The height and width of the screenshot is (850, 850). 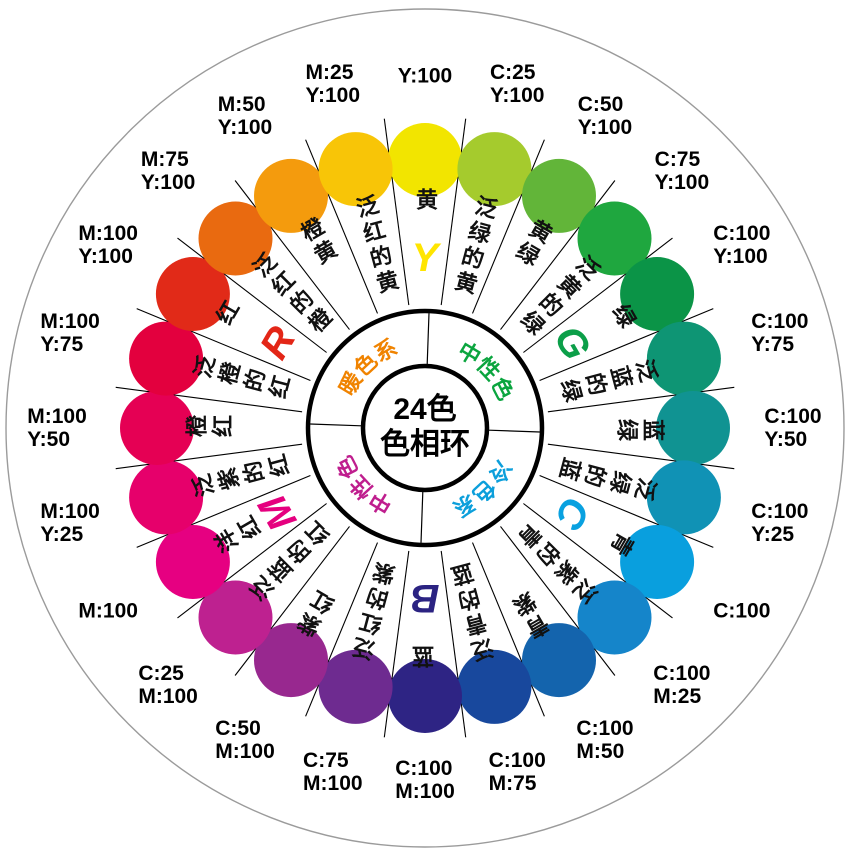 What do you see at coordinates (621, 542) in the screenshot?
I see `hue-name-label: 青` at bounding box center [621, 542].